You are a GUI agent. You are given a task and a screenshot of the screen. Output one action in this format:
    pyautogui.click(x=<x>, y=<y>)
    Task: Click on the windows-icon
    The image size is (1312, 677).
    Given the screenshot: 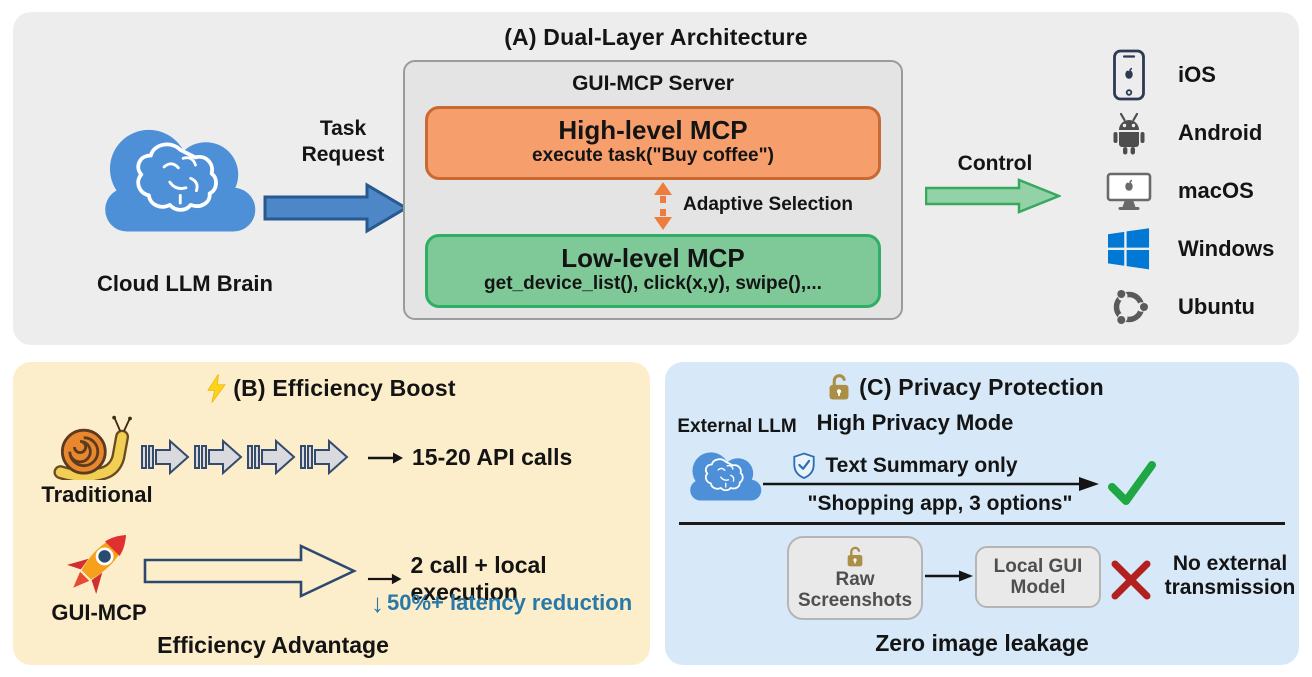 What is the action you would take?
    pyautogui.click(x=1129, y=249)
    